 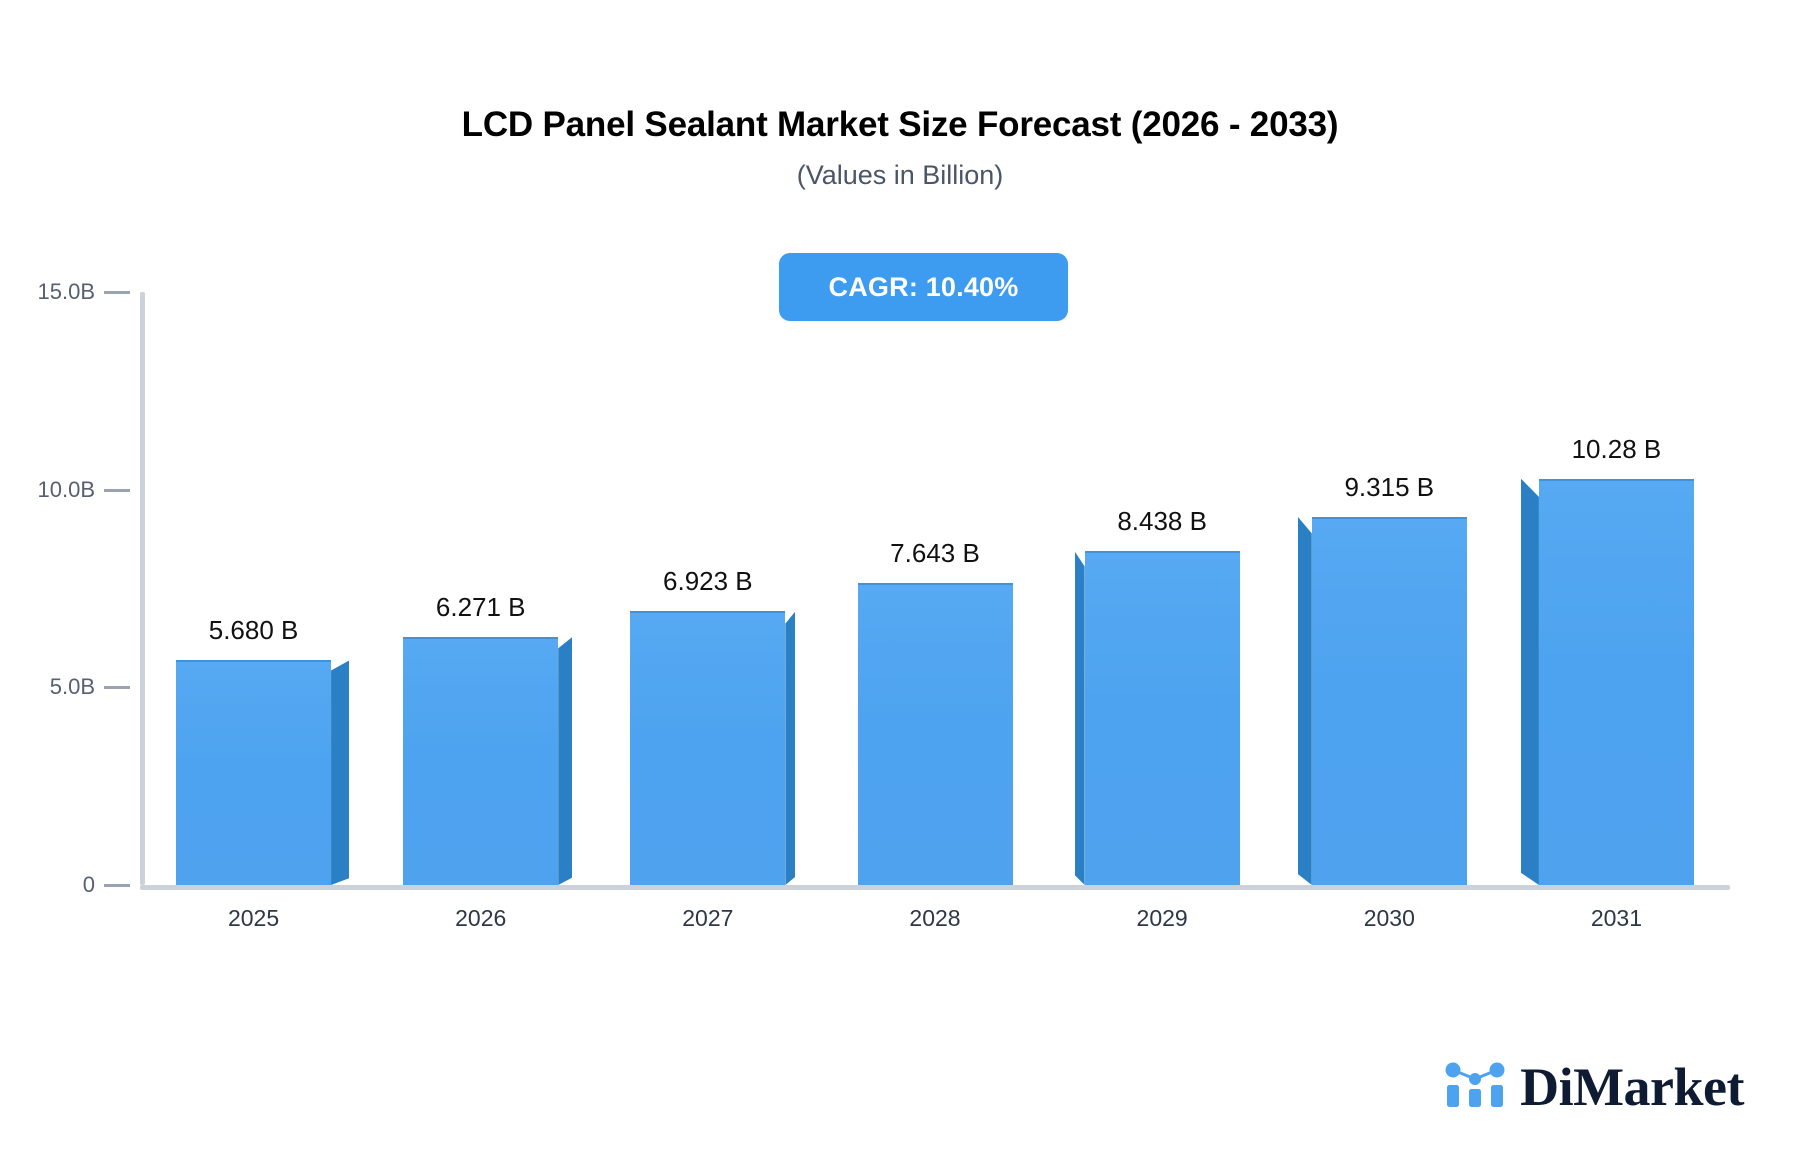 I want to click on y-tick-label: 0, so click(x=88, y=884).